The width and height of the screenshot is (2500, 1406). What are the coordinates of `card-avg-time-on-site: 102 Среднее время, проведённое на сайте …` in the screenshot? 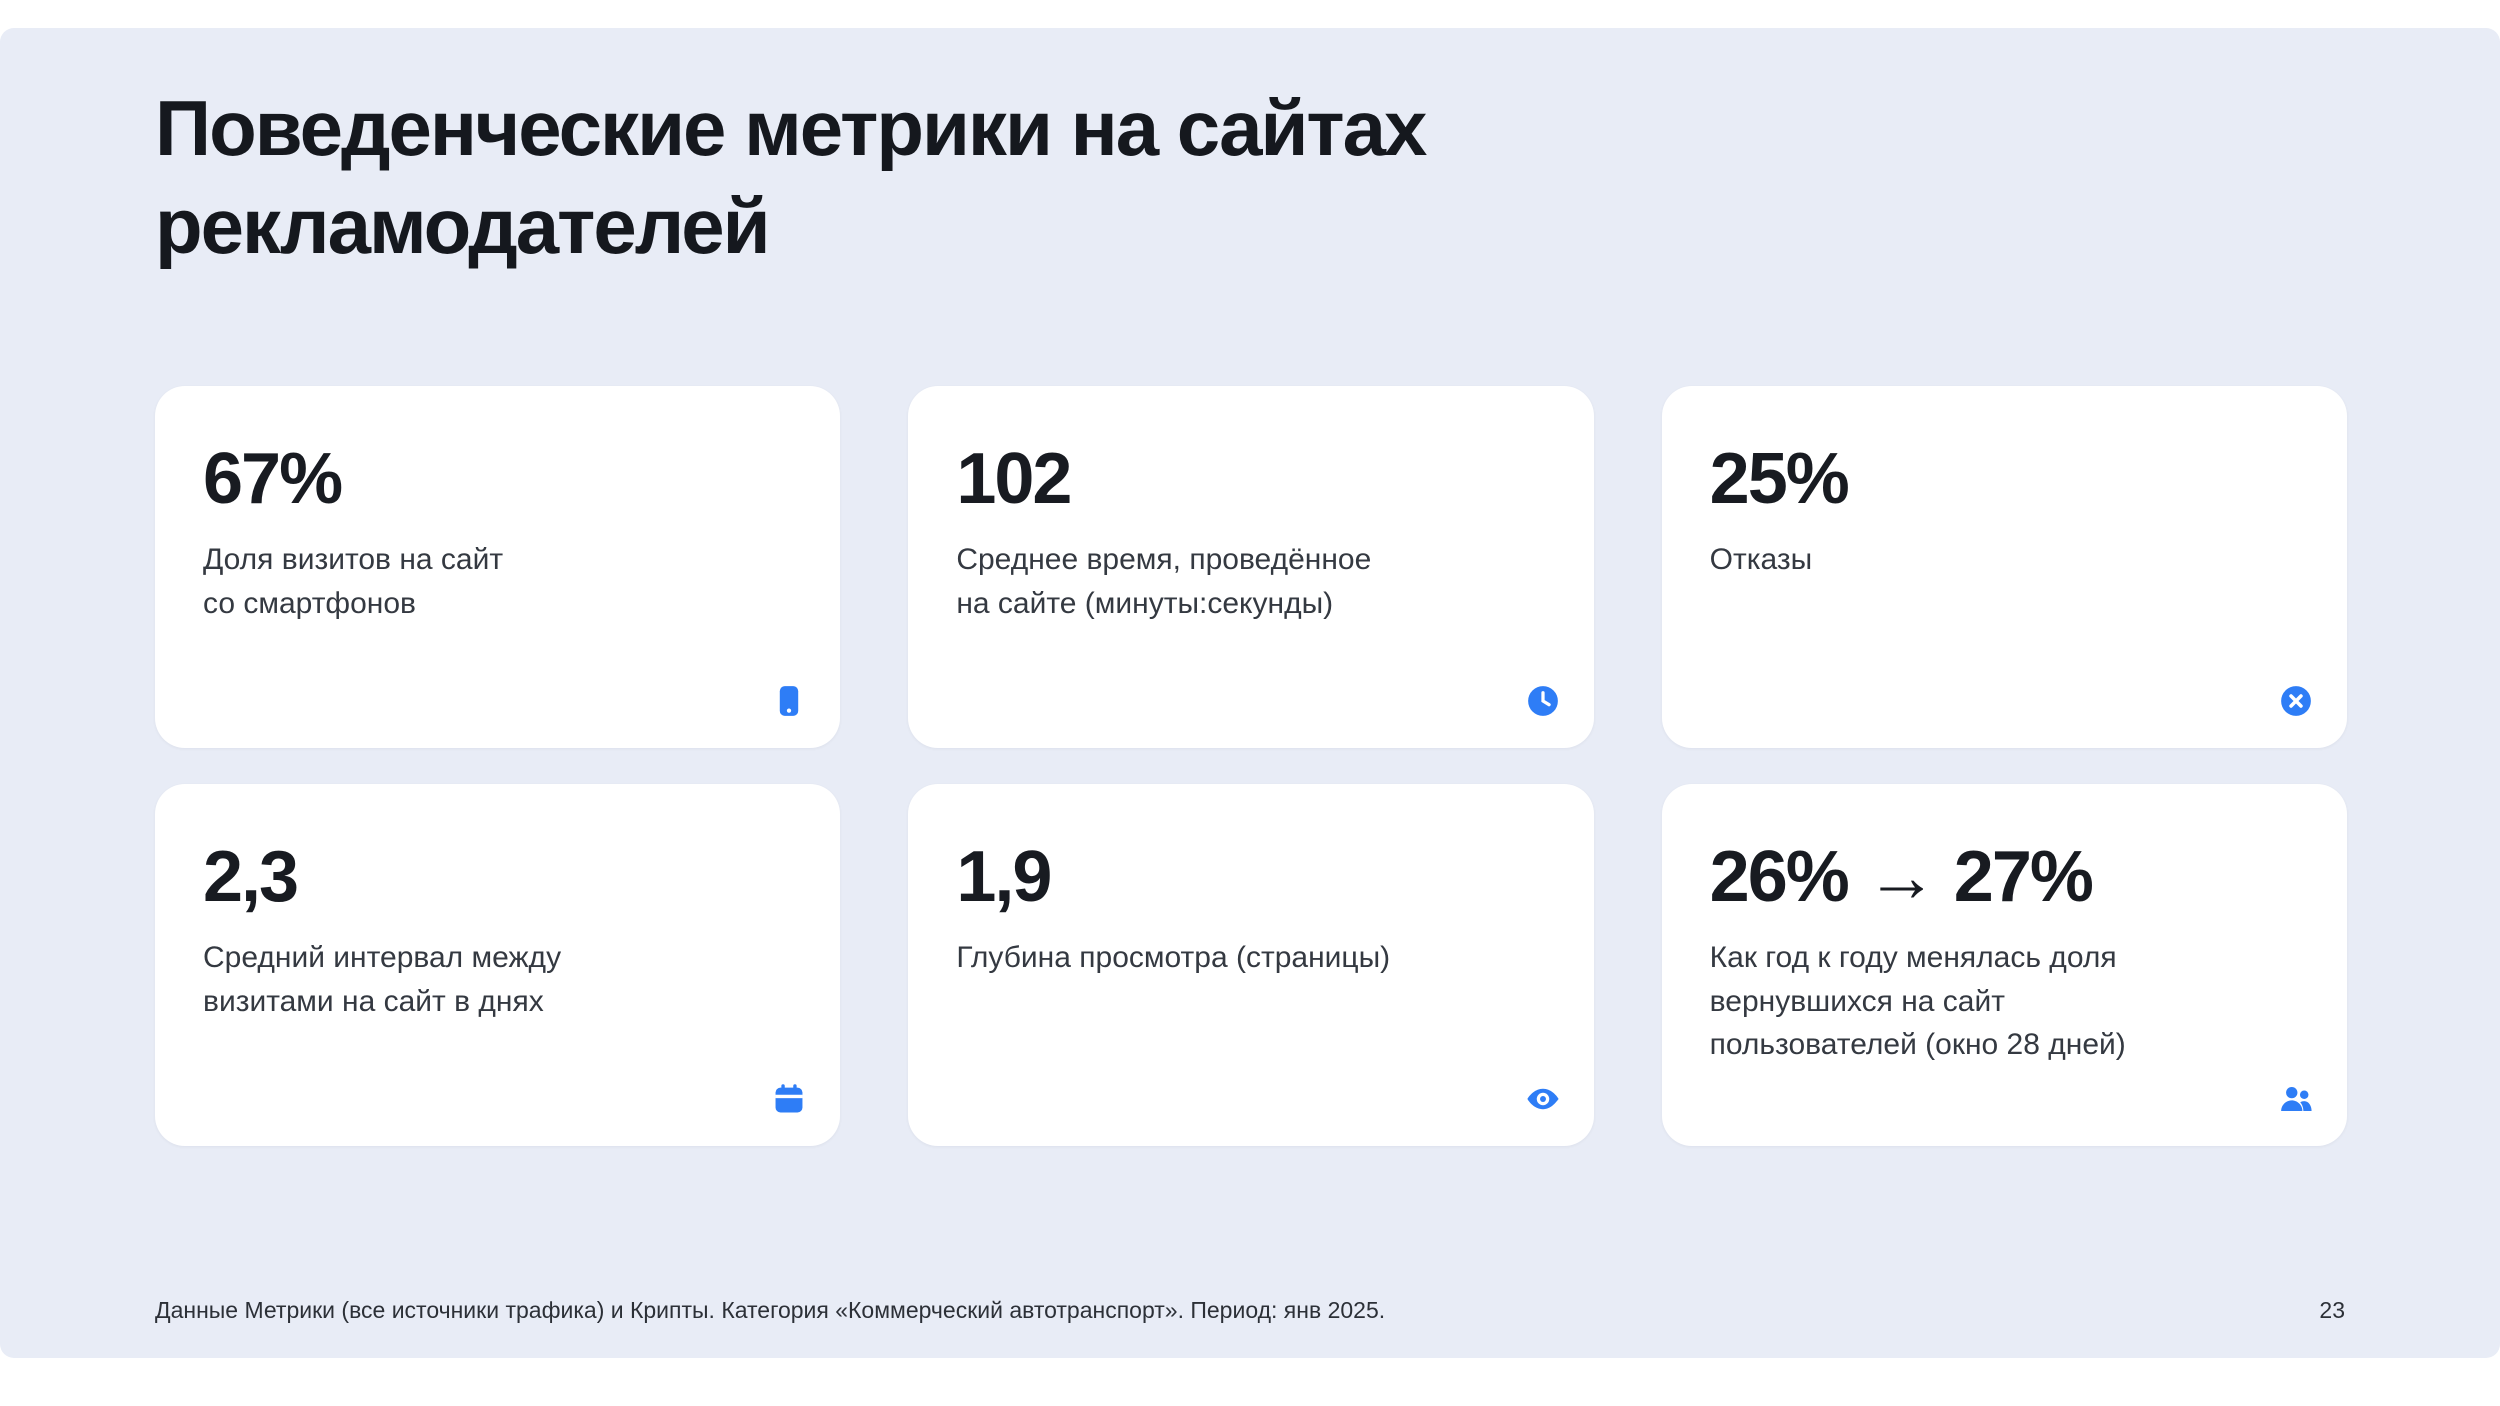 It's located at (1251, 567).